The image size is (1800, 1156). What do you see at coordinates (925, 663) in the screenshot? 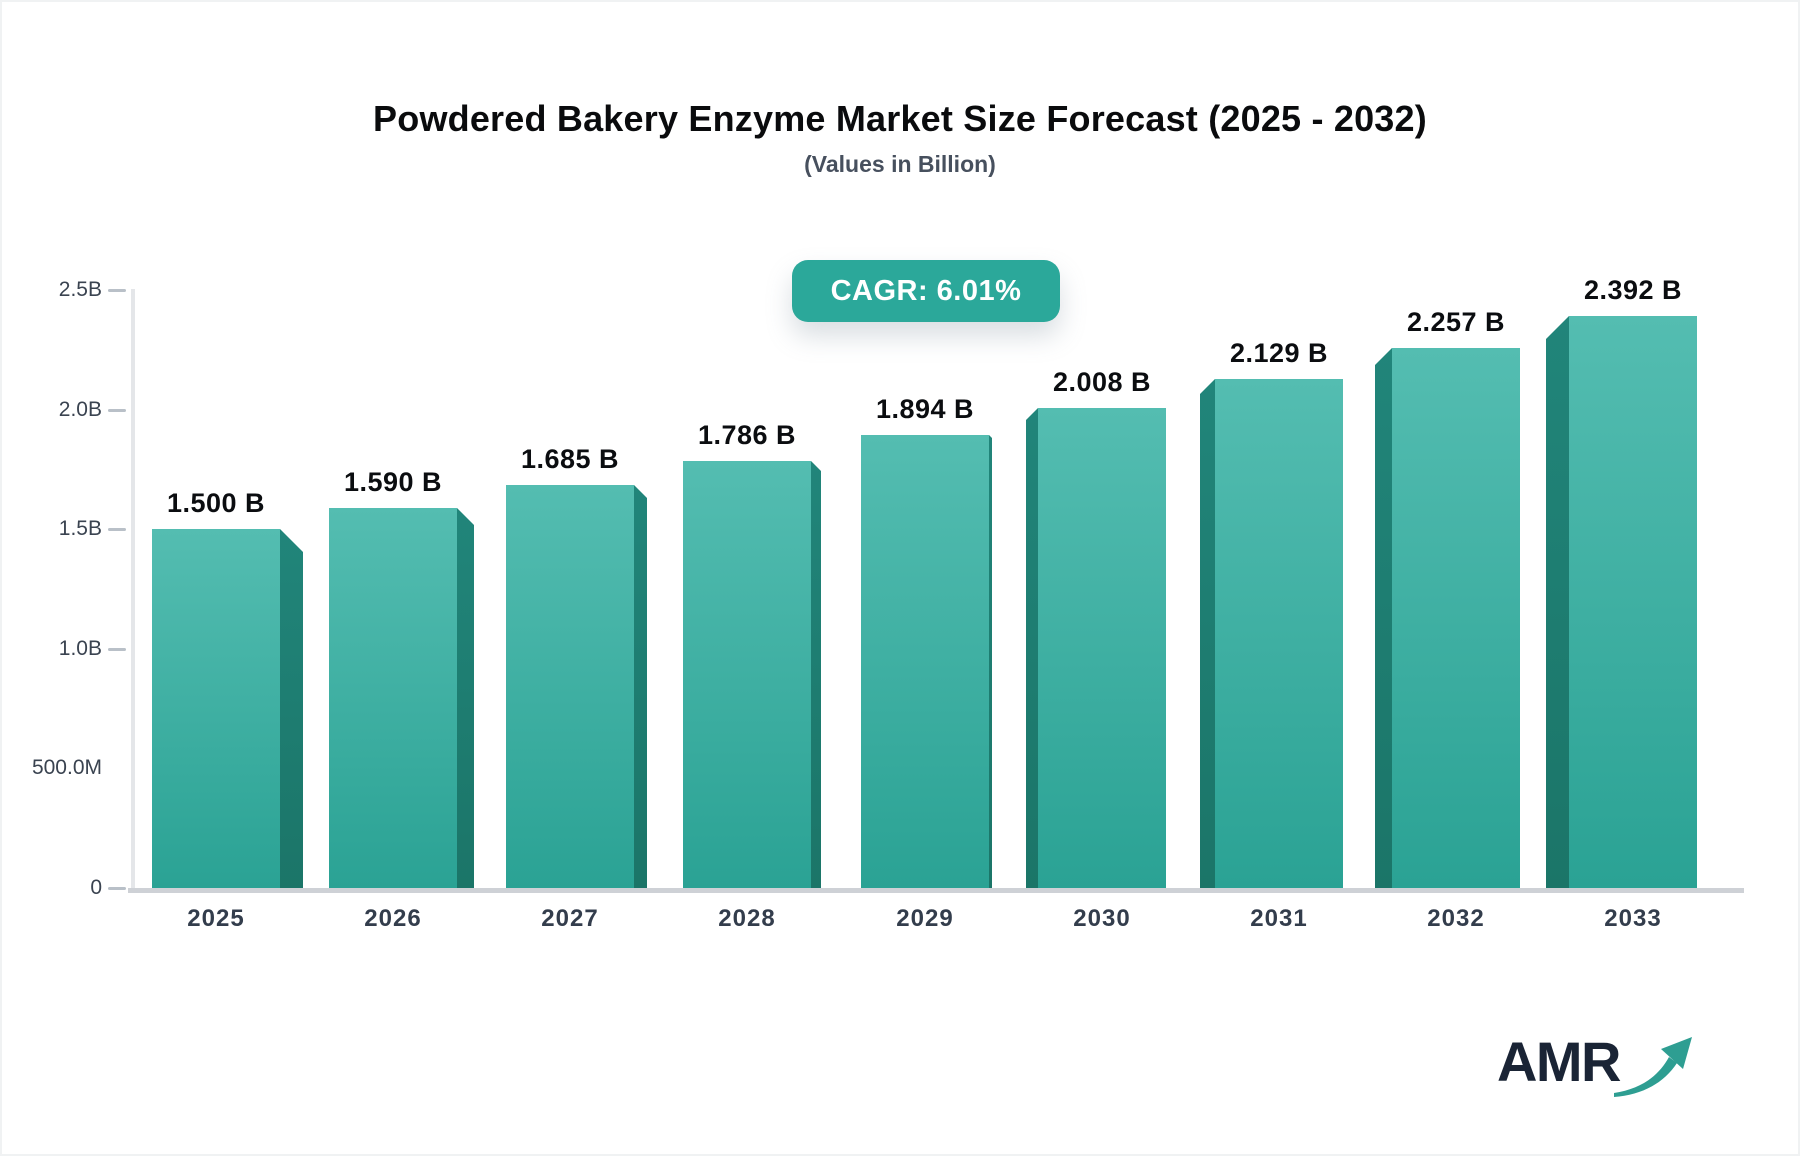
I see `bar-2029` at bounding box center [925, 663].